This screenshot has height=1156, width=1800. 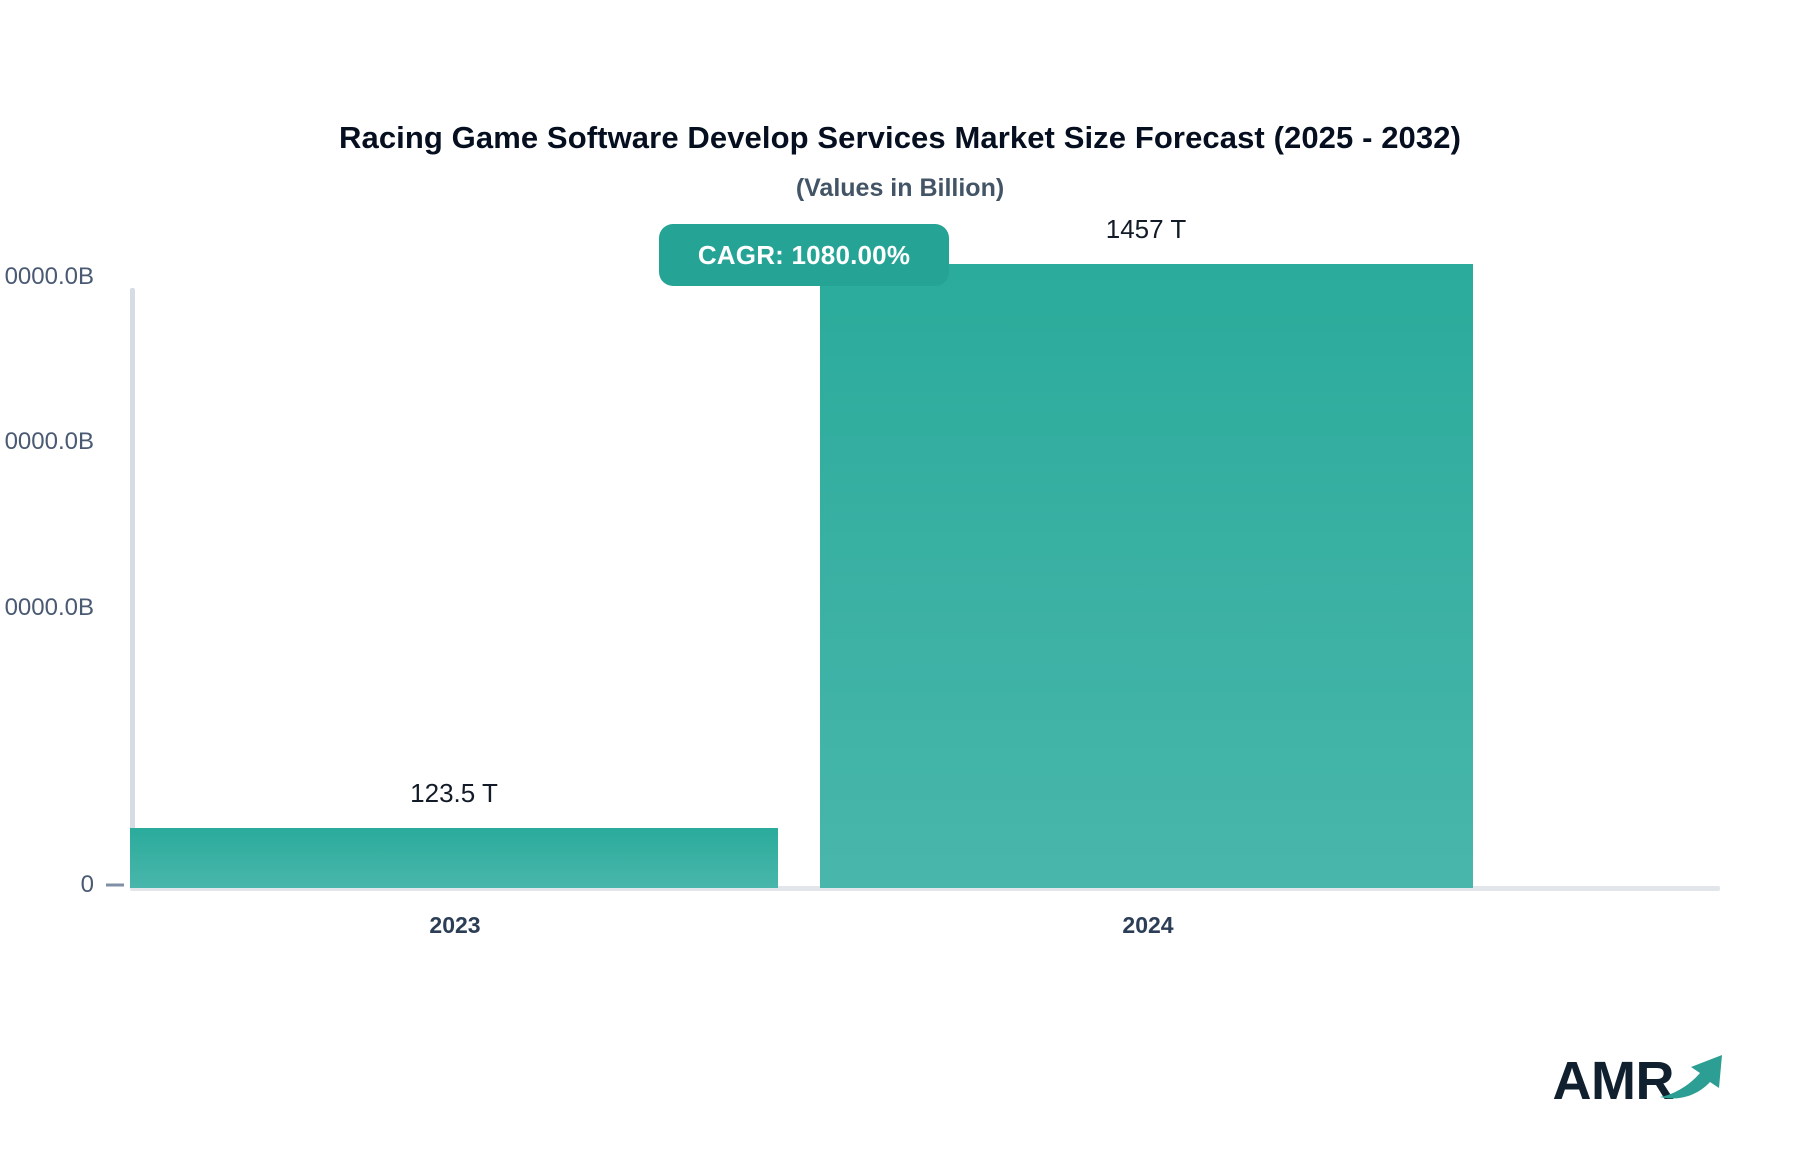 I want to click on y-axis-tick-label-2: 0000.0B, so click(x=49, y=441).